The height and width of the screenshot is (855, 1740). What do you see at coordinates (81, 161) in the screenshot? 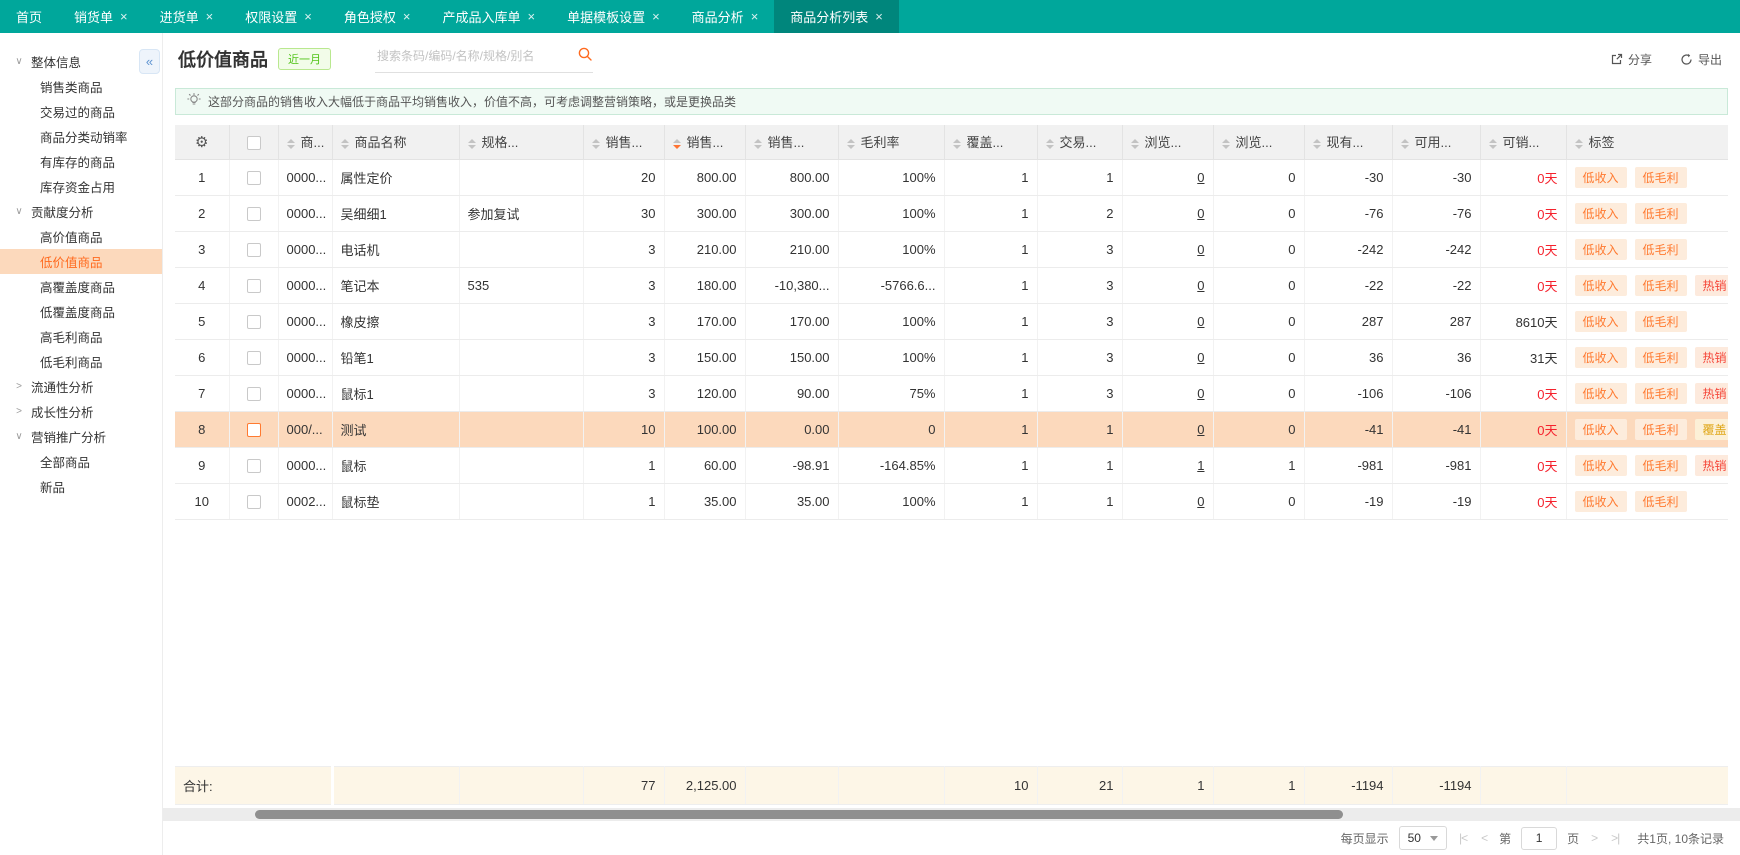
I see `sidebar-item-有库存的商品: 有库存的商品` at bounding box center [81, 161].